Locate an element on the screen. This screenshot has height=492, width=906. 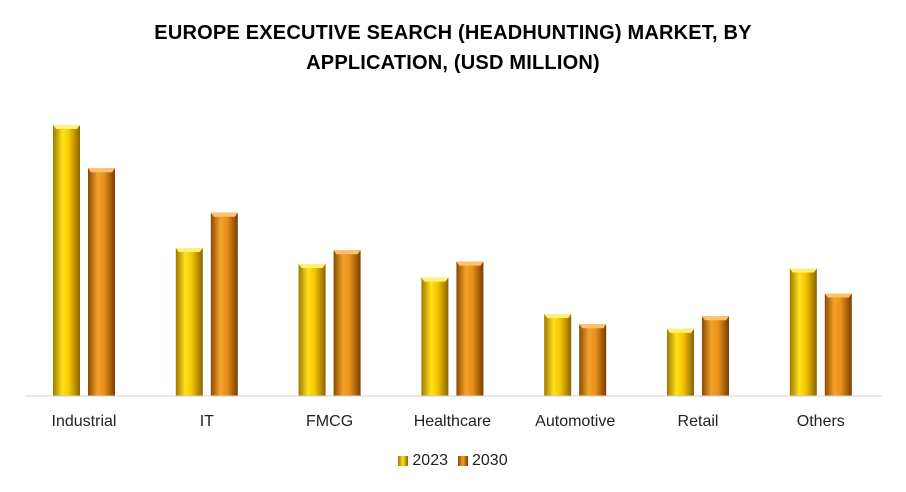
legend-swatch-2030 is located at coordinates (463, 461).